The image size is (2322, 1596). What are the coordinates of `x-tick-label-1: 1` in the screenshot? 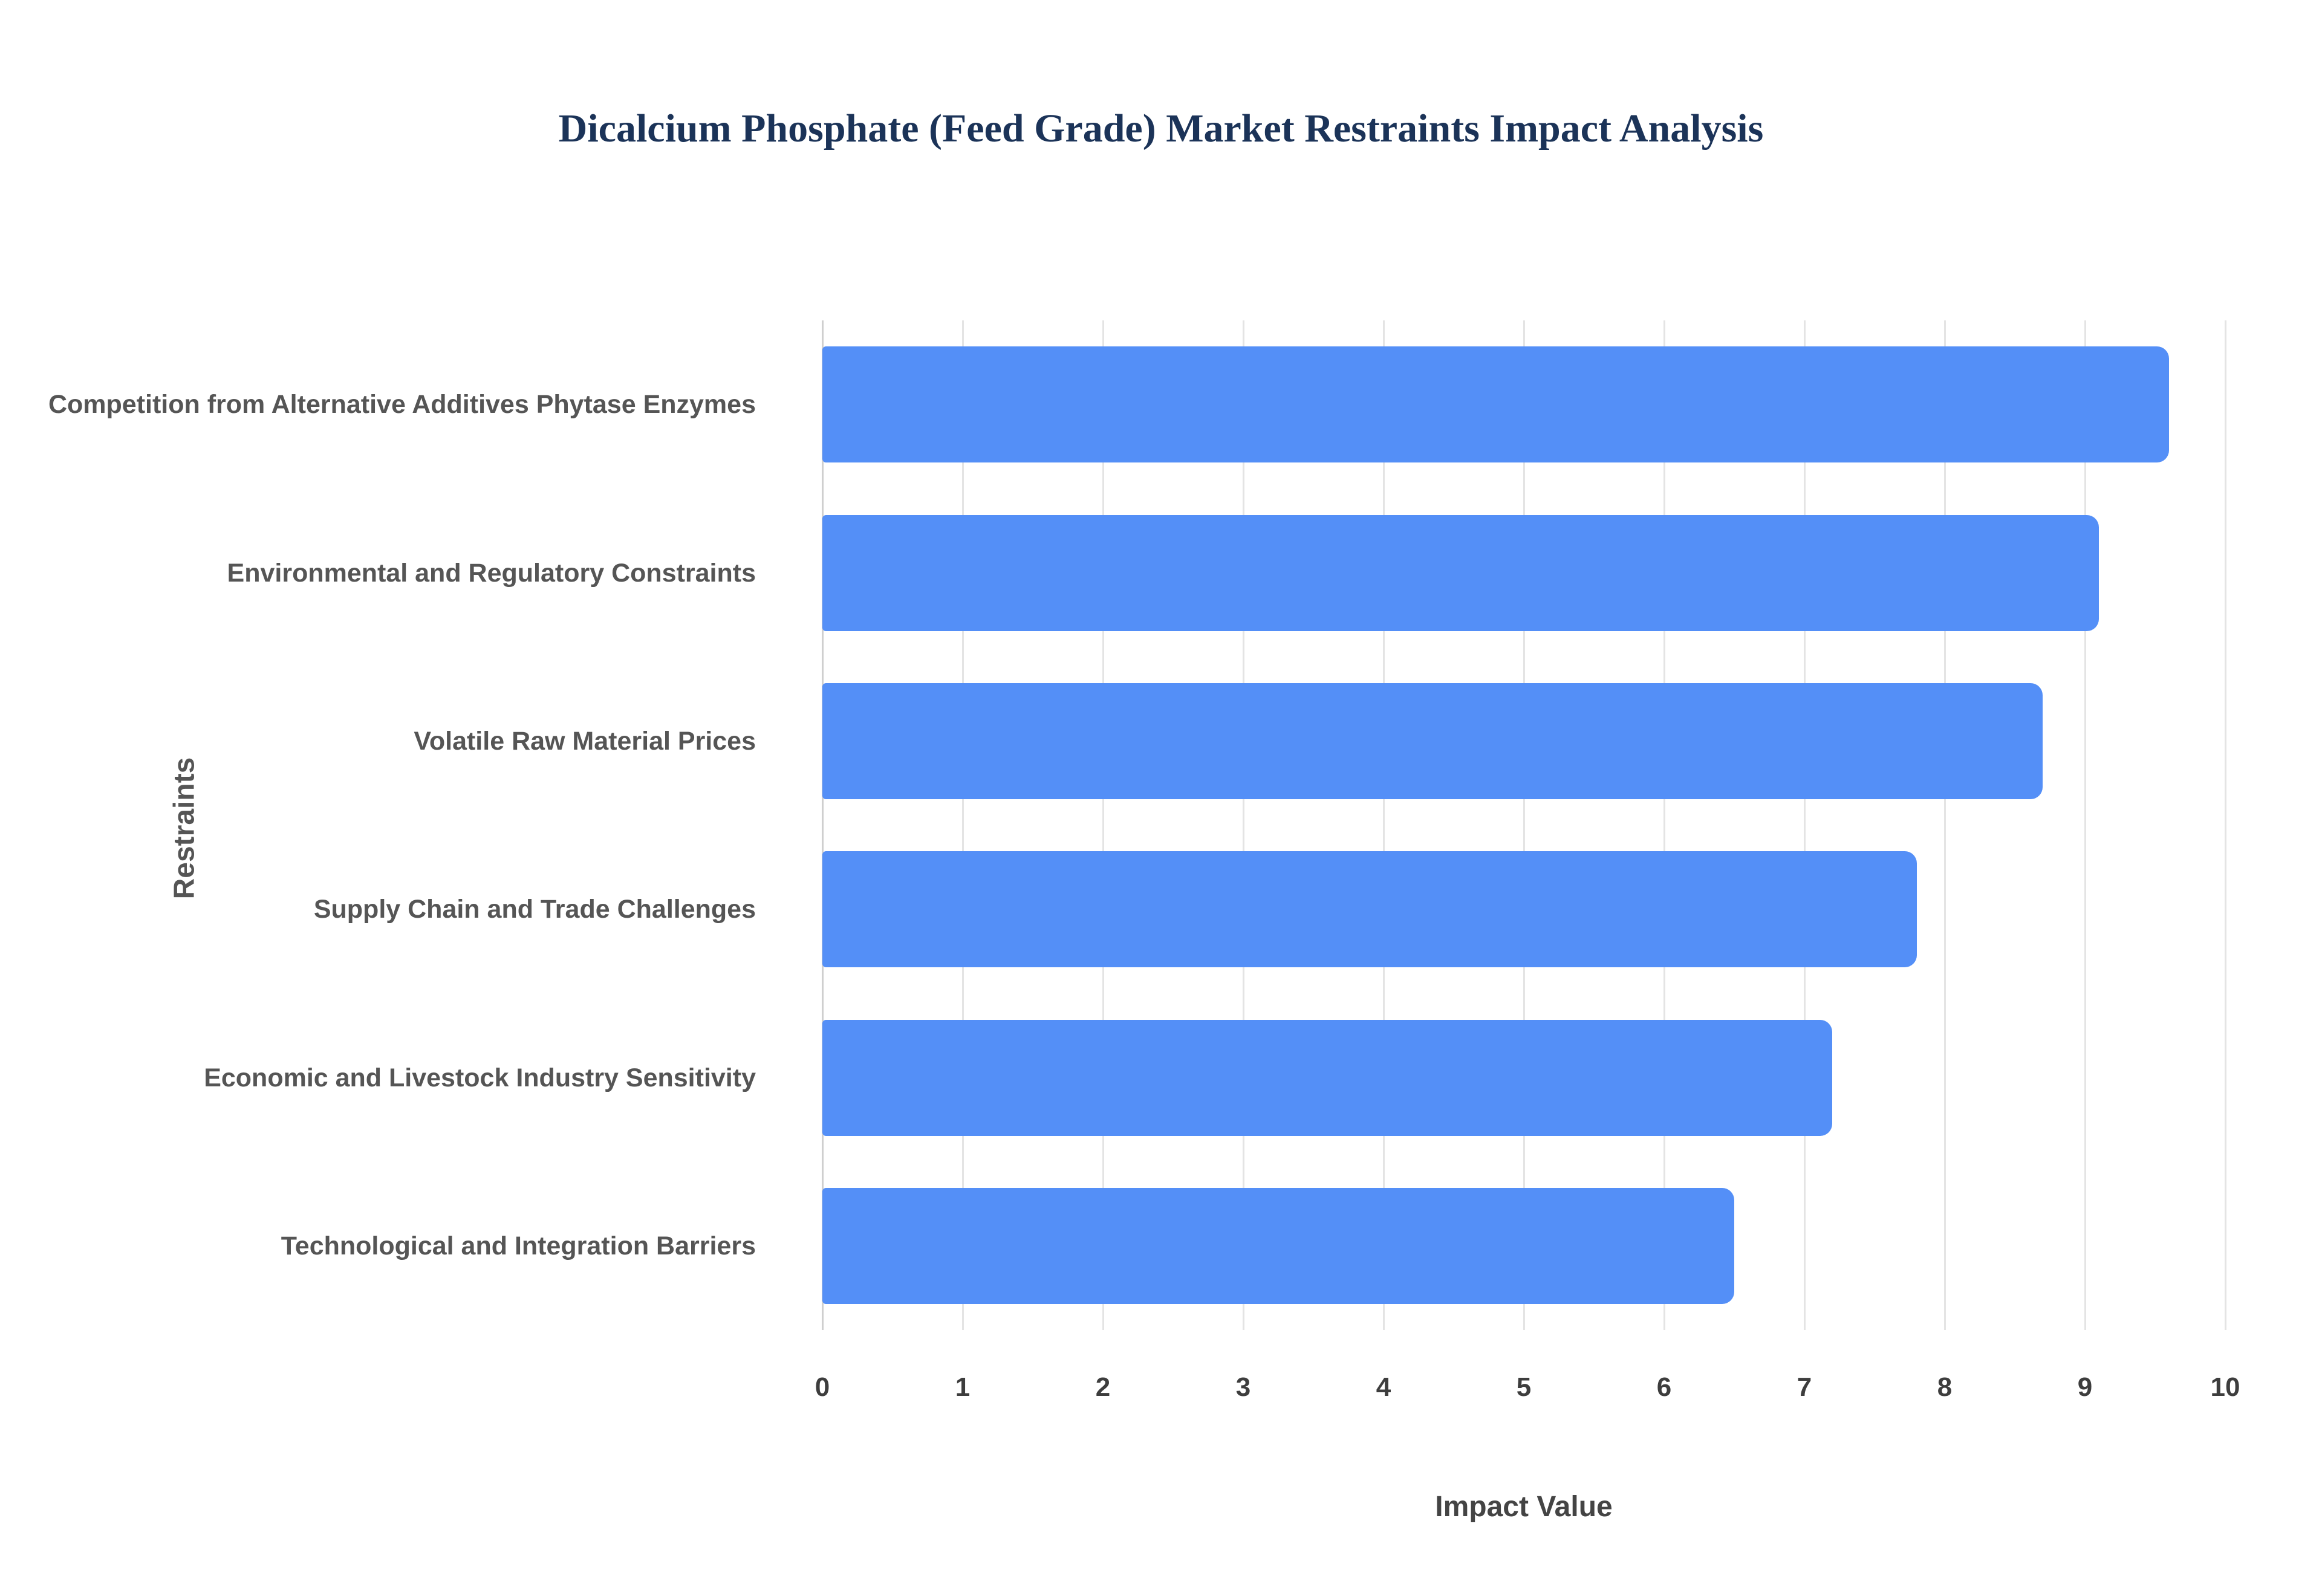 It's located at (963, 1387).